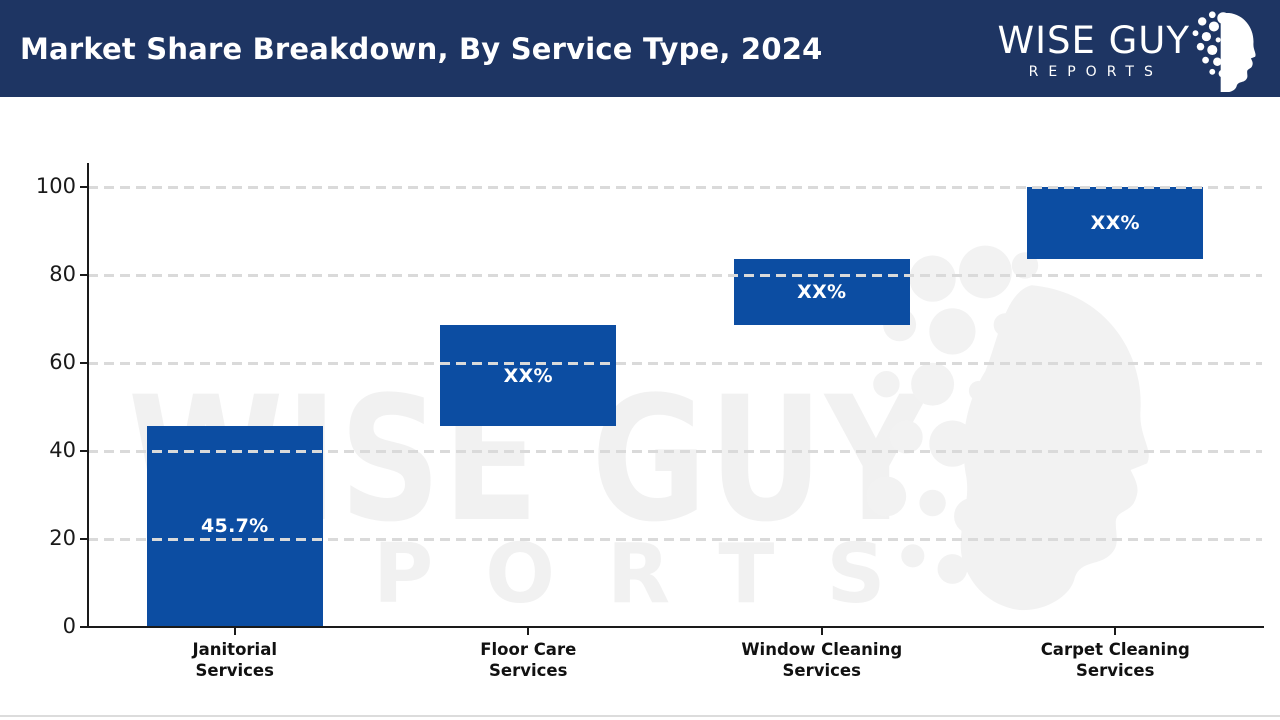 This screenshot has width=1280, height=720. Describe the element at coordinates (62, 362) in the screenshot. I see `y-tick-label: 60` at that location.